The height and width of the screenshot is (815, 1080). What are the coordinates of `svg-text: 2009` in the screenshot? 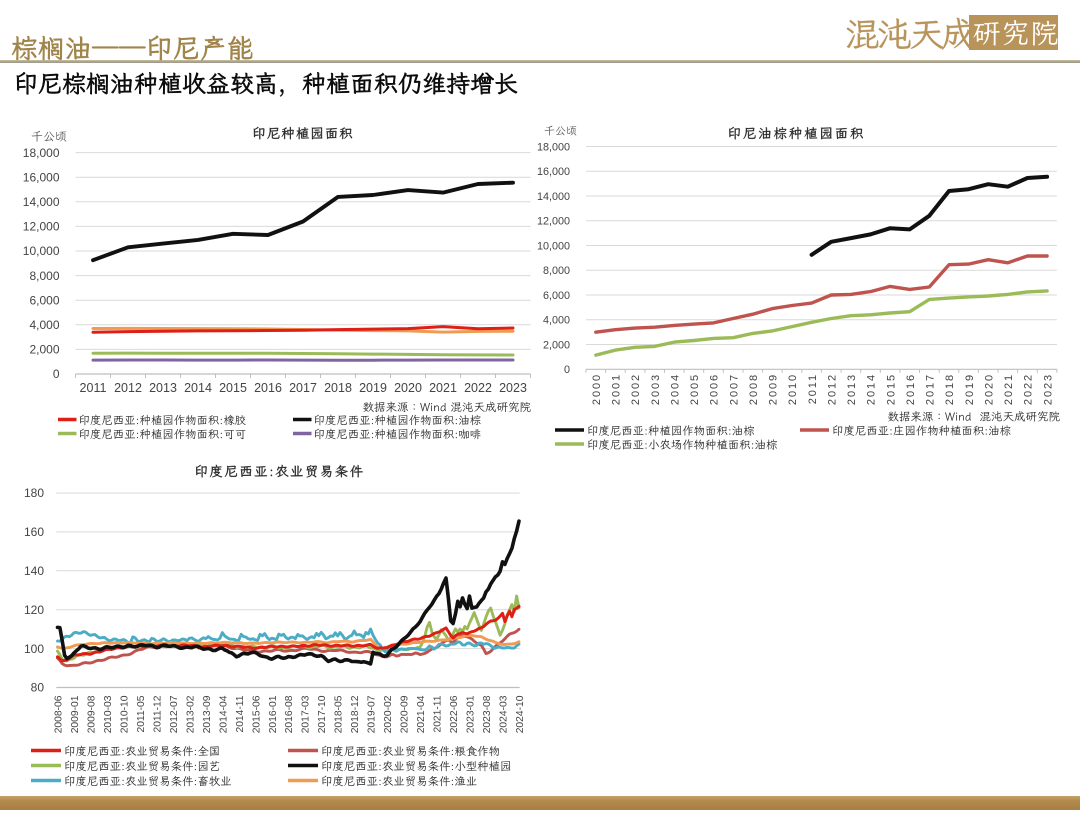 It's located at (774, 389).